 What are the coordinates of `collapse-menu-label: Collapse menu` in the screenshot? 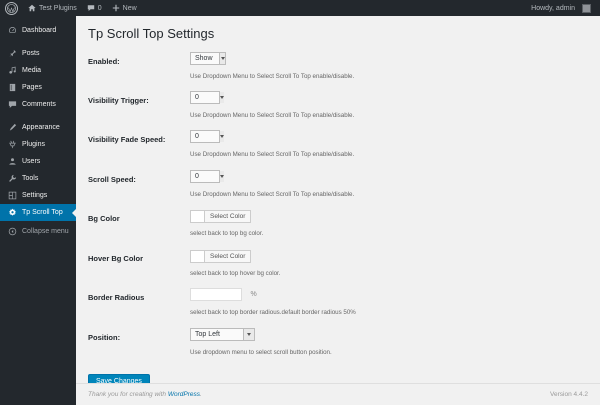 It's located at (45, 231).